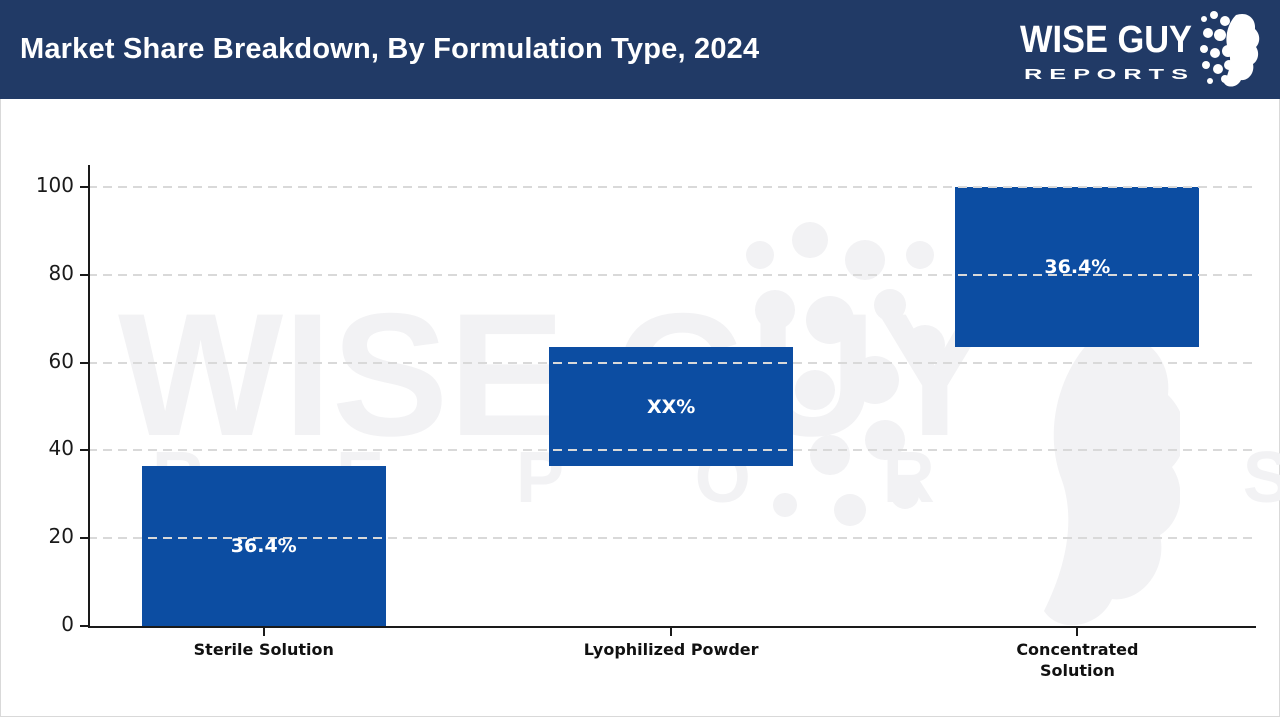 The width and height of the screenshot is (1280, 720). Describe the element at coordinates (1106, 74) in the screenshot. I see `logo-line2: R E P O R T S` at that location.